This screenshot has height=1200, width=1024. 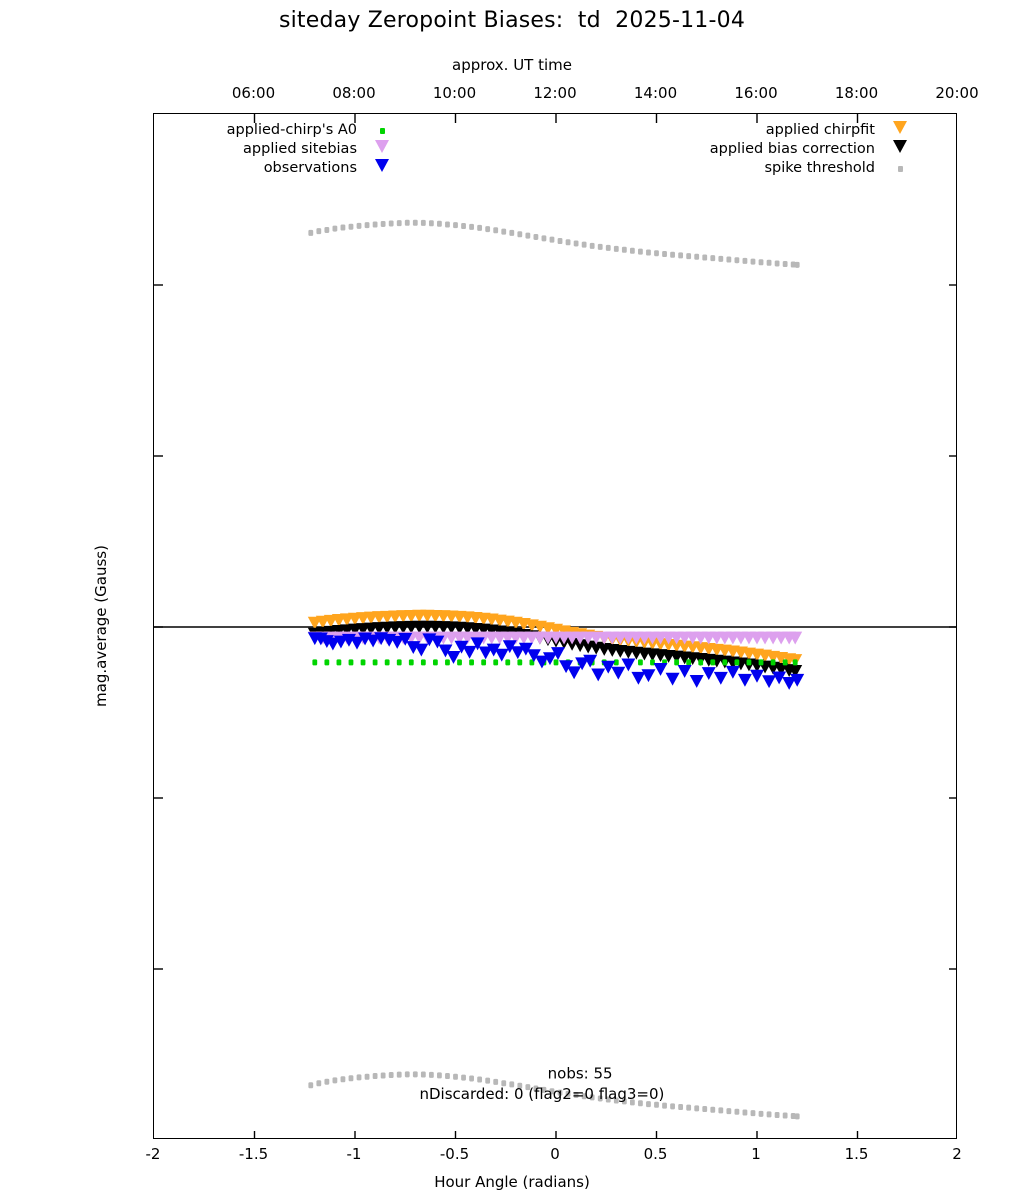 What do you see at coordinates (541, 1094) in the screenshot?
I see `plot-annotation: nDiscarded: 0 (flag2=0 flag3=0)` at bounding box center [541, 1094].